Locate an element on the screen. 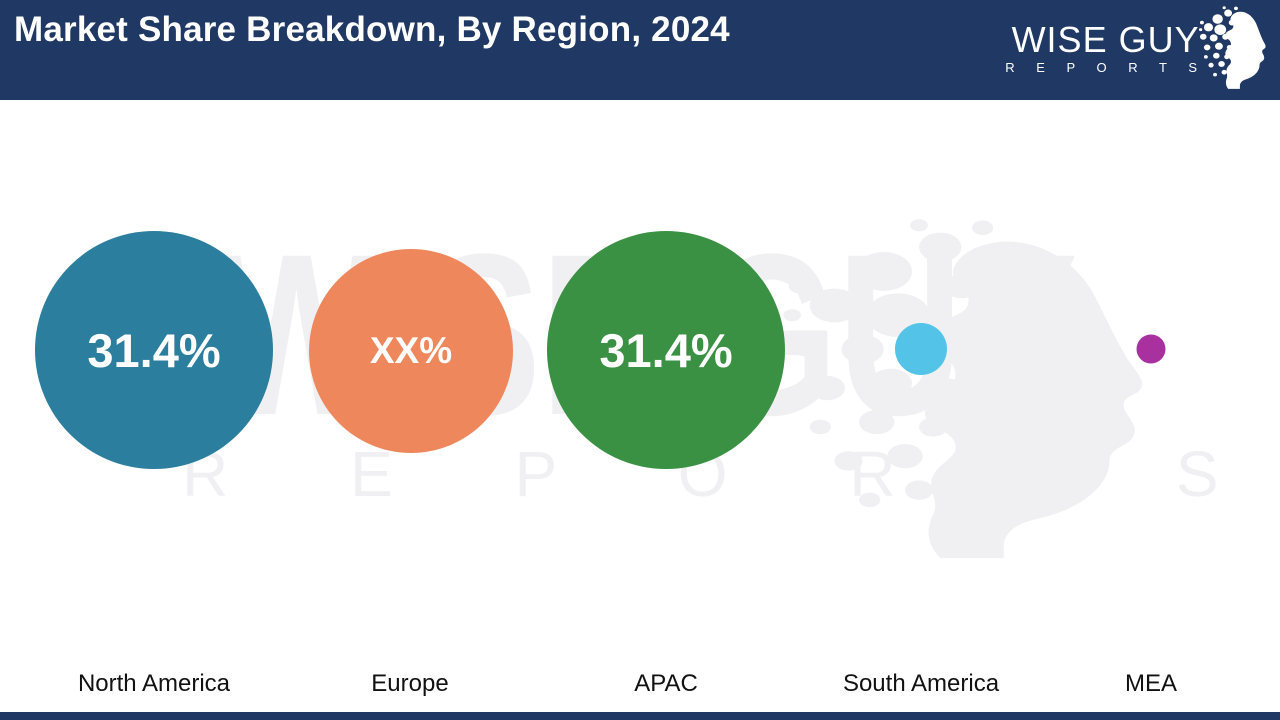 The image size is (1280, 720). region-label-south-america: South America is located at coordinates (921, 683).